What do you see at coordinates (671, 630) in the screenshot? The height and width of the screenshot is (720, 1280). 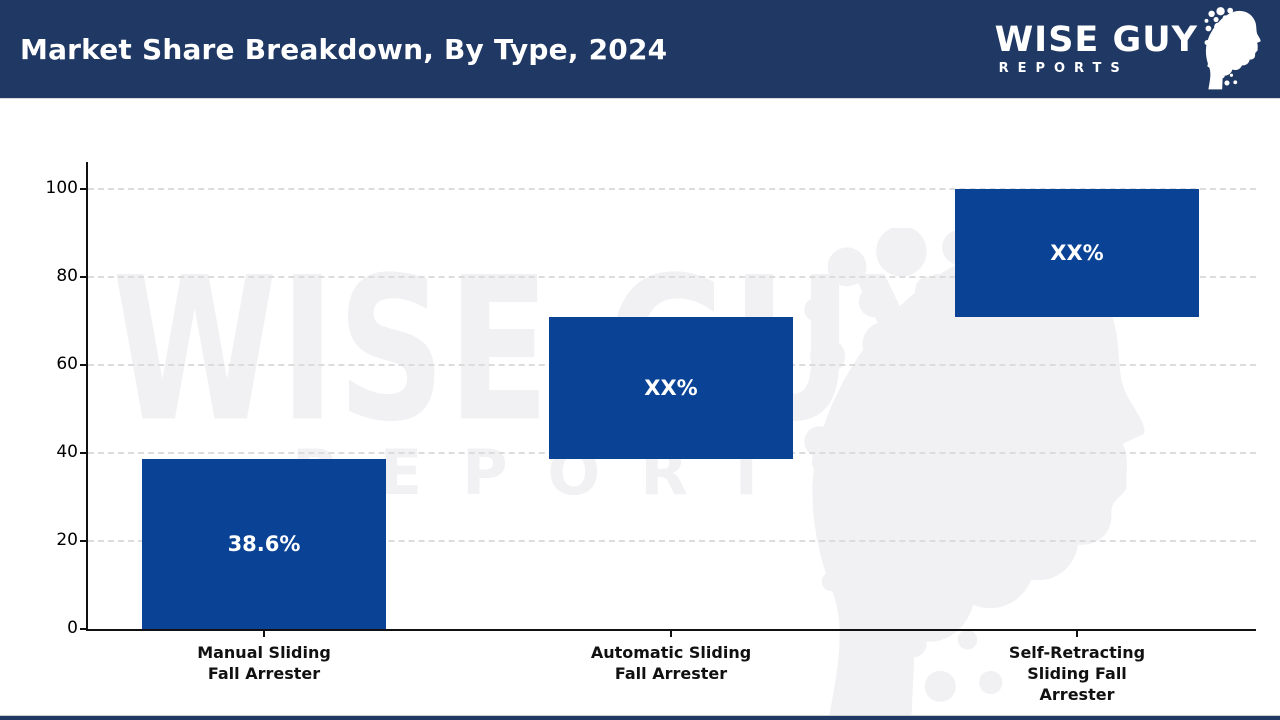 I see `x-axis-line` at bounding box center [671, 630].